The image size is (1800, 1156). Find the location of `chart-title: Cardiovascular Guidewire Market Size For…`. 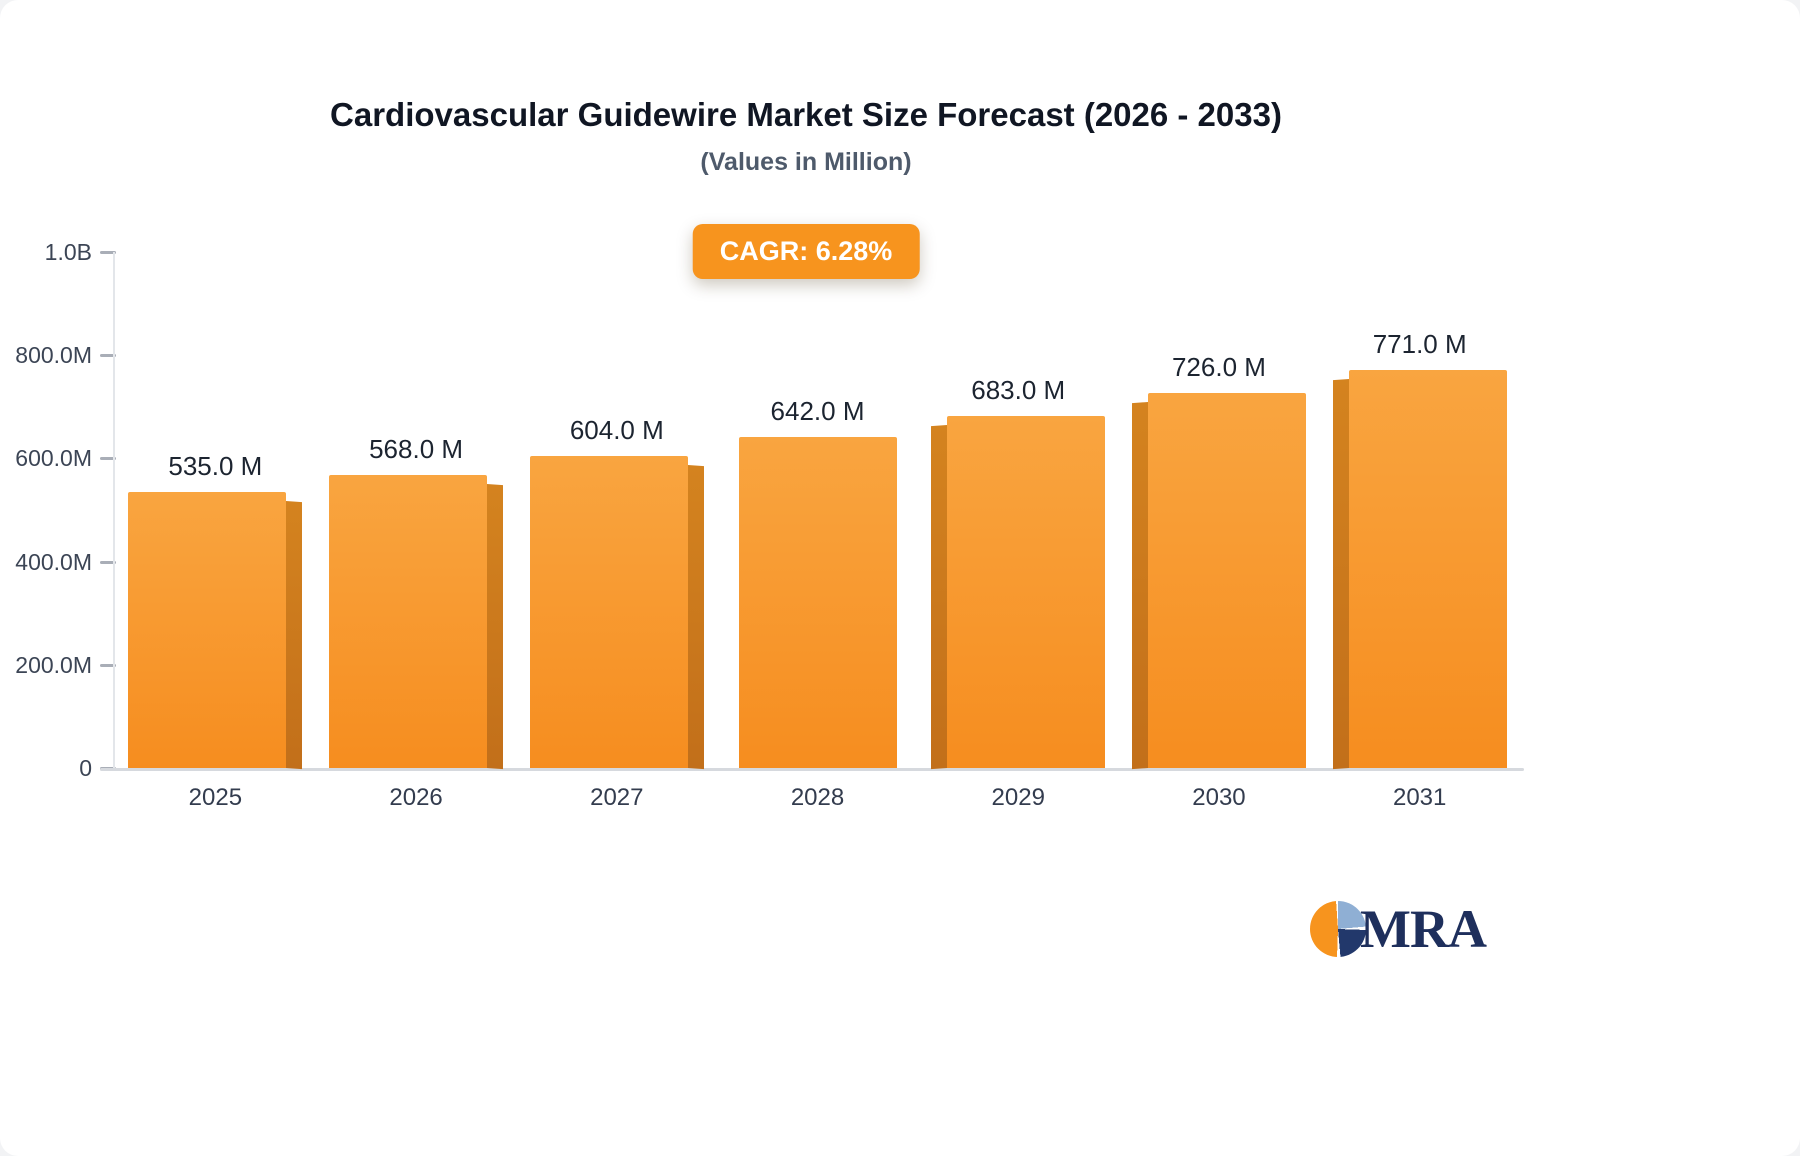

chart-title: Cardiovascular Guidewire Market Size For… is located at coordinates (806, 114).